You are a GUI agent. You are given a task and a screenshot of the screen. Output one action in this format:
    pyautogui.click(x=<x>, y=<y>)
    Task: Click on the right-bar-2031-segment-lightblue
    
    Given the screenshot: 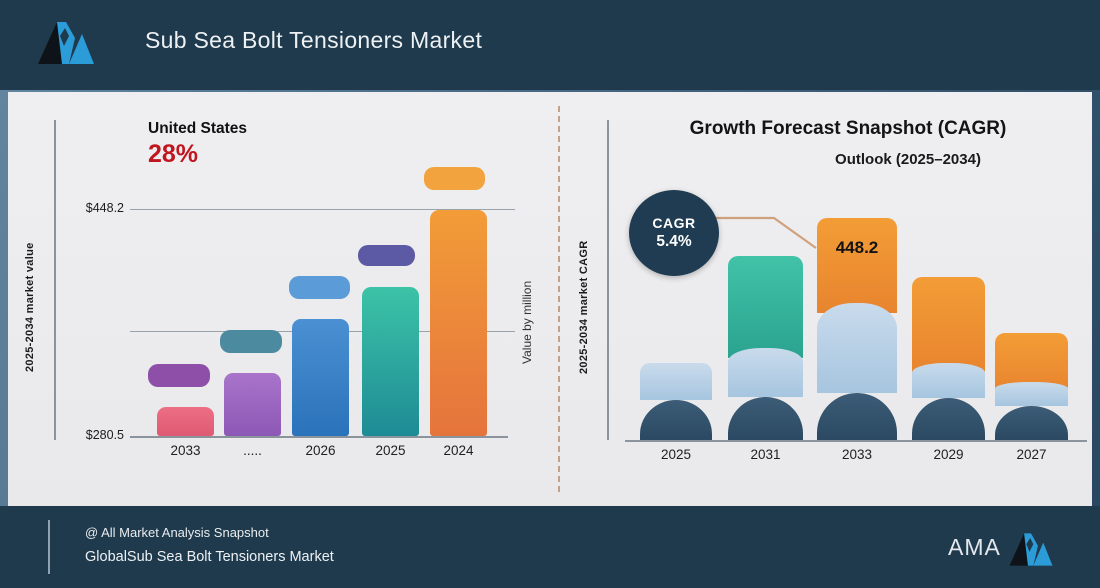 What is the action you would take?
    pyautogui.click(x=765, y=372)
    